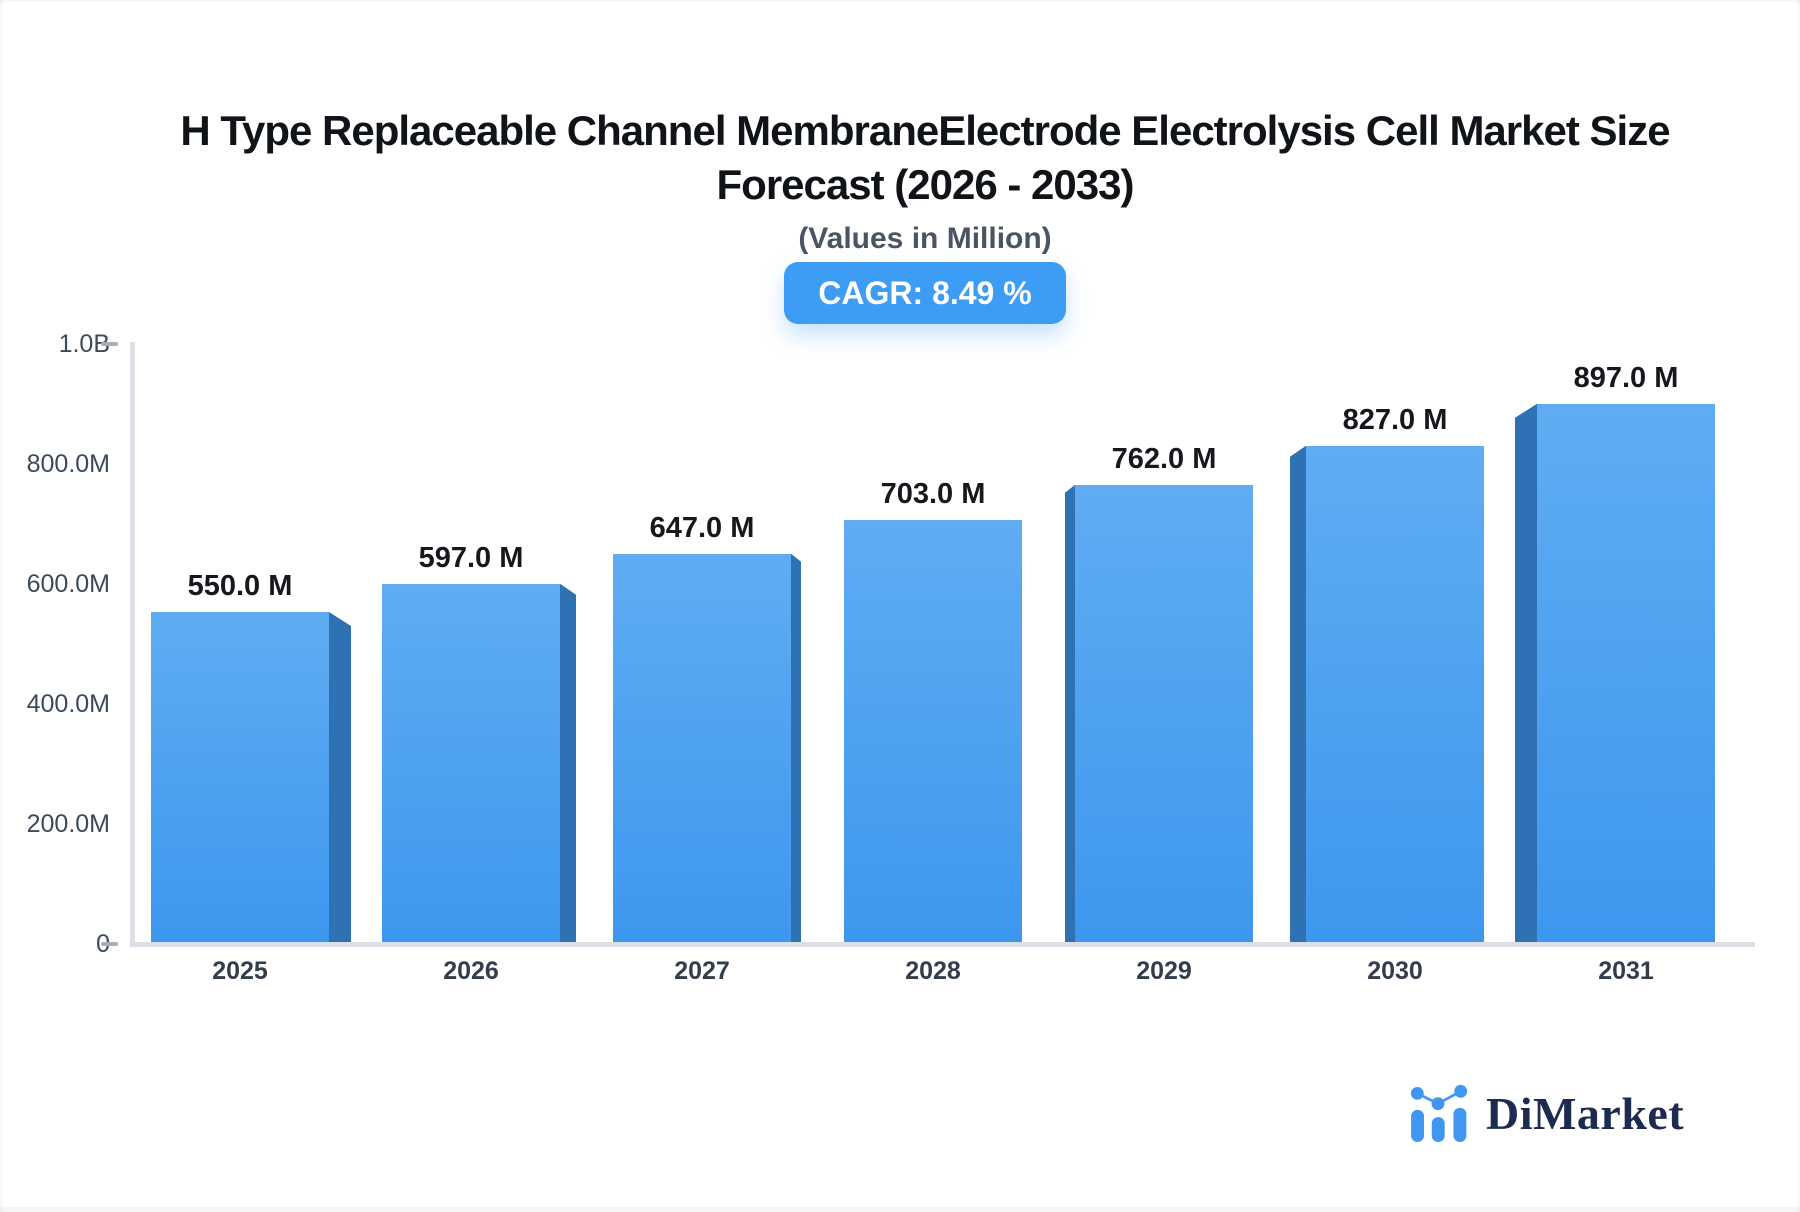 This screenshot has height=1212, width=1800. What do you see at coordinates (702, 527) in the screenshot?
I see `bar-value-label-2027: 647.0 M` at bounding box center [702, 527].